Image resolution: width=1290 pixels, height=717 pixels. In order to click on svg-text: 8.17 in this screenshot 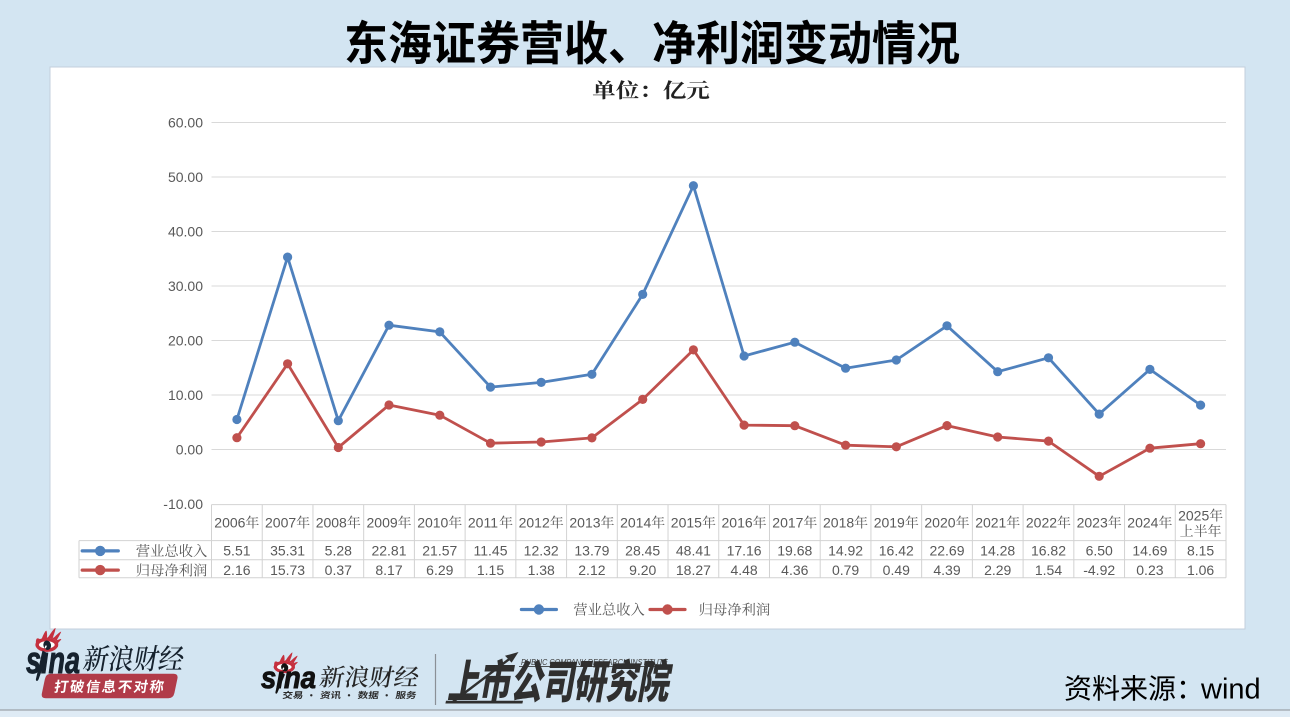, I will do `click(388, 570)`.